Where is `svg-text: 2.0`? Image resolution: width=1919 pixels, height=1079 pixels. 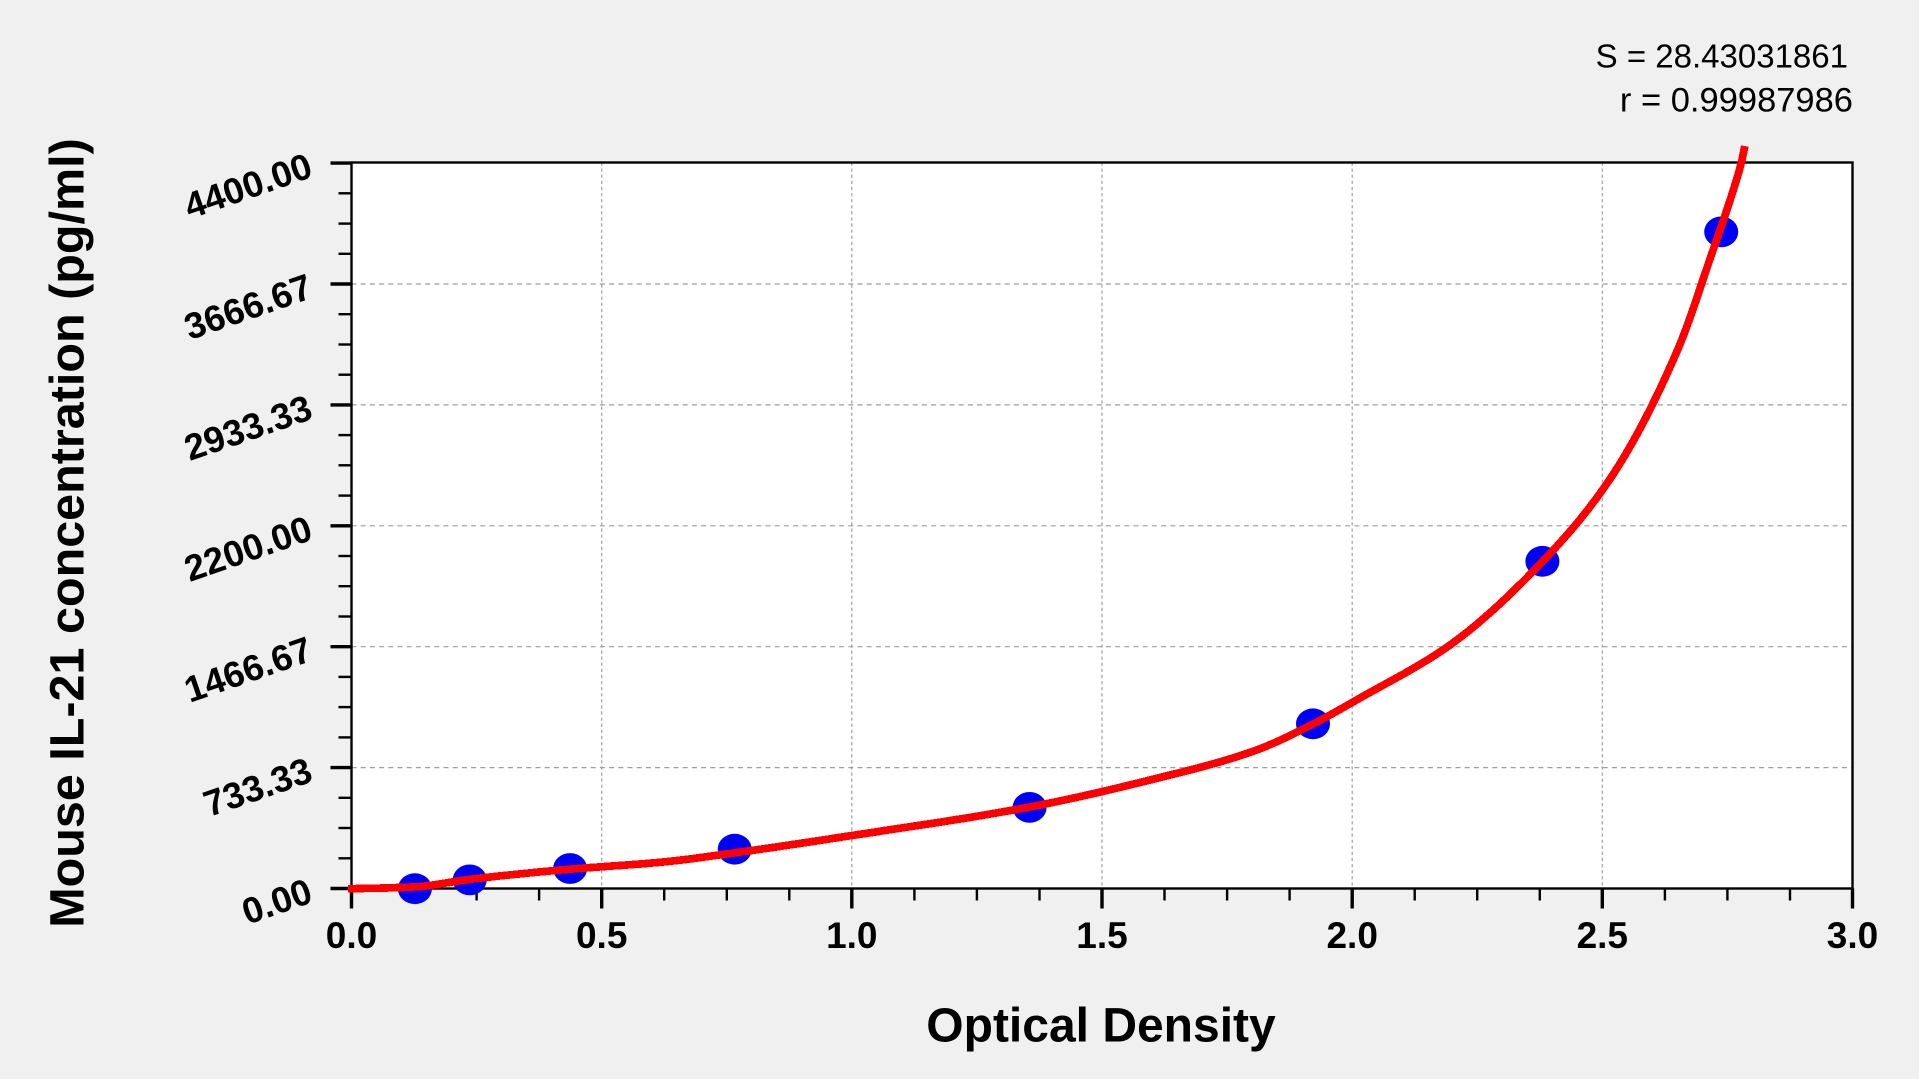 svg-text: 2.0 is located at coordinates (1351, 935).